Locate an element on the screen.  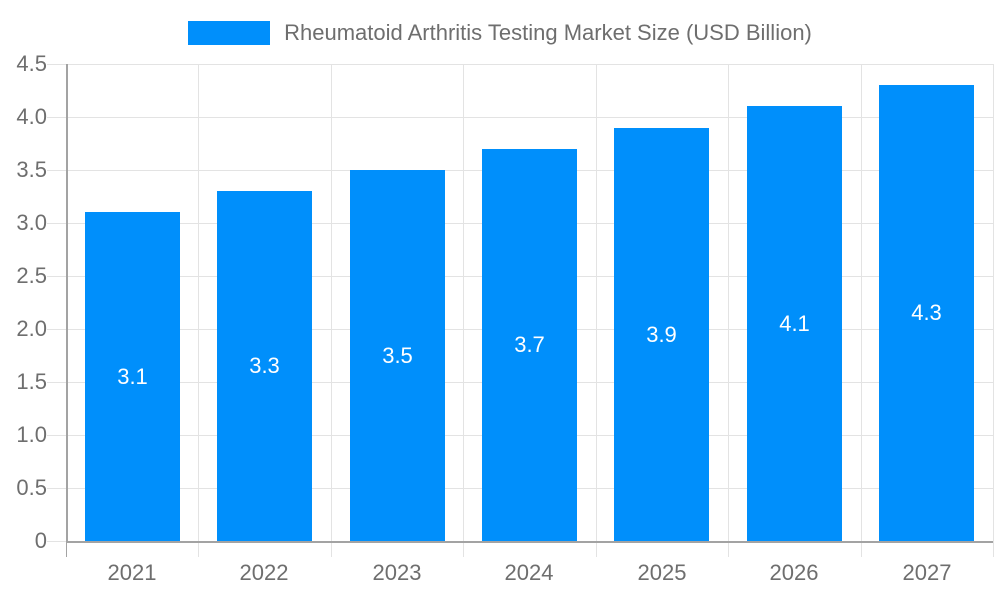
legend-swatch-icon is located at coordinates (229, 33).